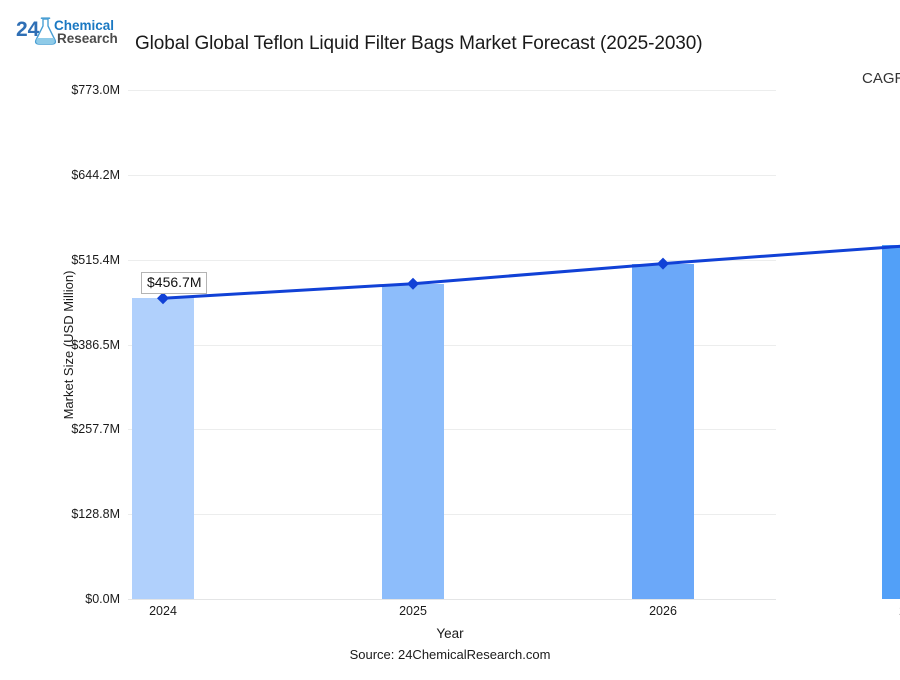  Describe the element at coordinates (663, 611) in the screenshot. I see `x-axis-tick-label: 2026` at that location.